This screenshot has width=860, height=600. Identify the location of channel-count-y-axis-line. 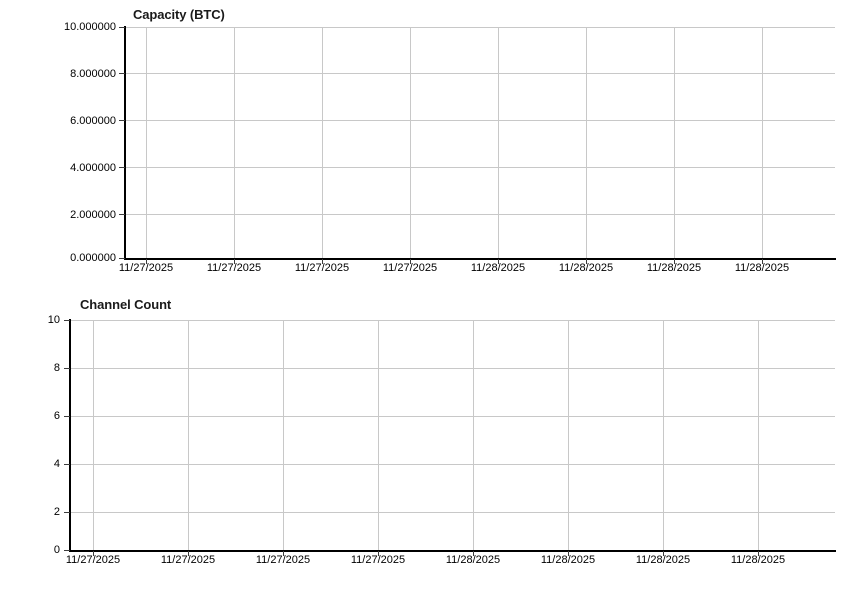
(70, 435).